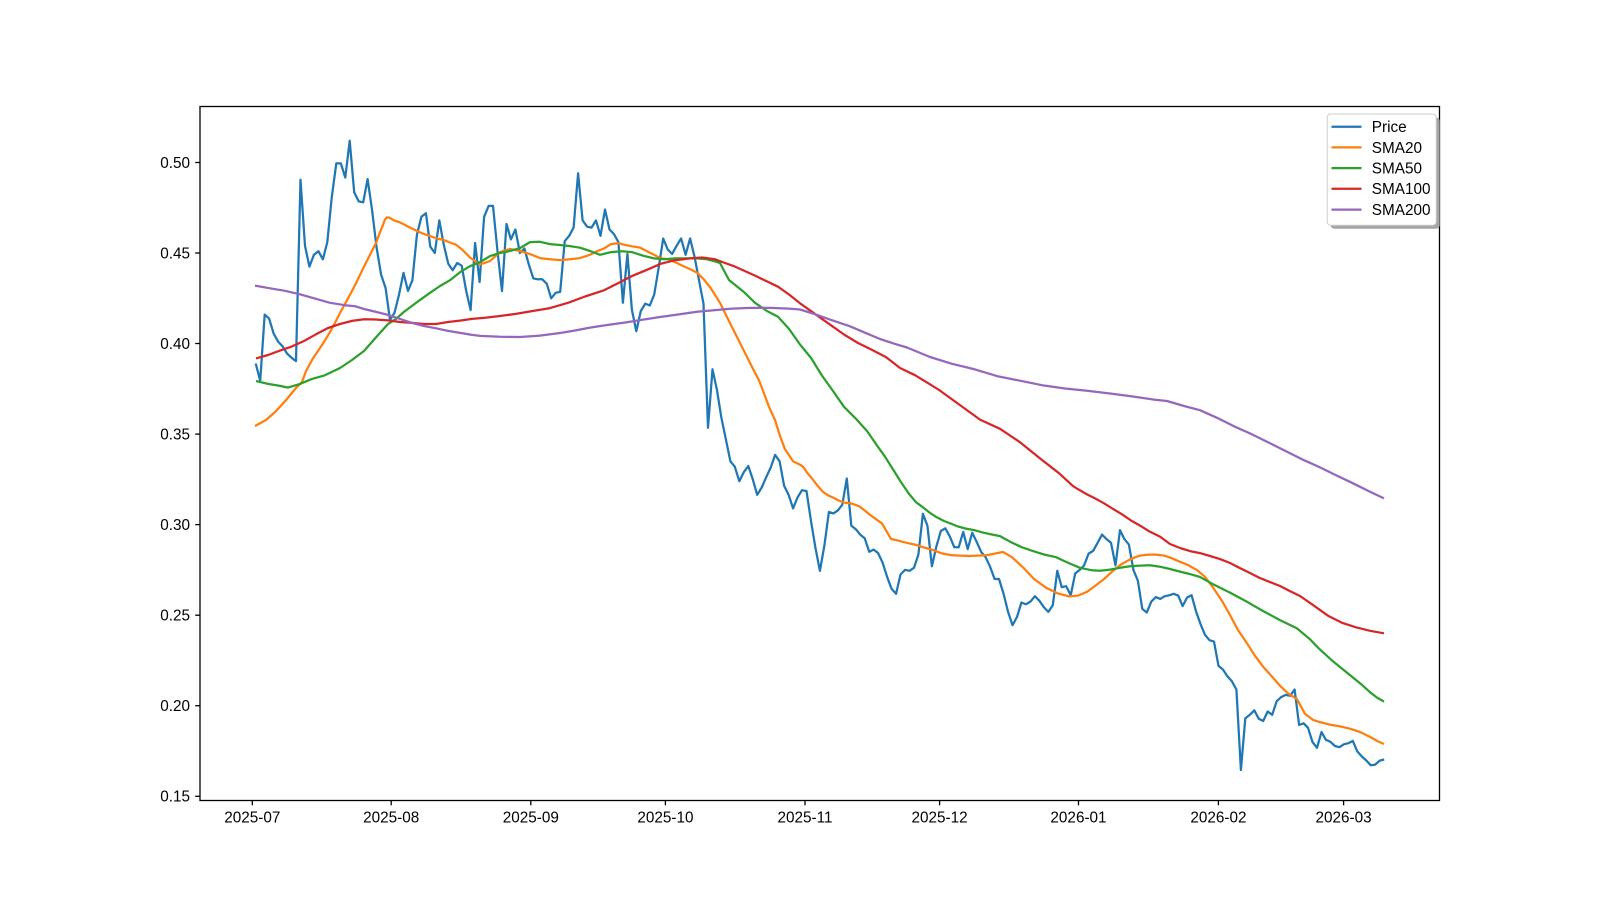 This screenshot has height=900, width=1600. I want to click on svg-text: 0.35, so click(175, 435).